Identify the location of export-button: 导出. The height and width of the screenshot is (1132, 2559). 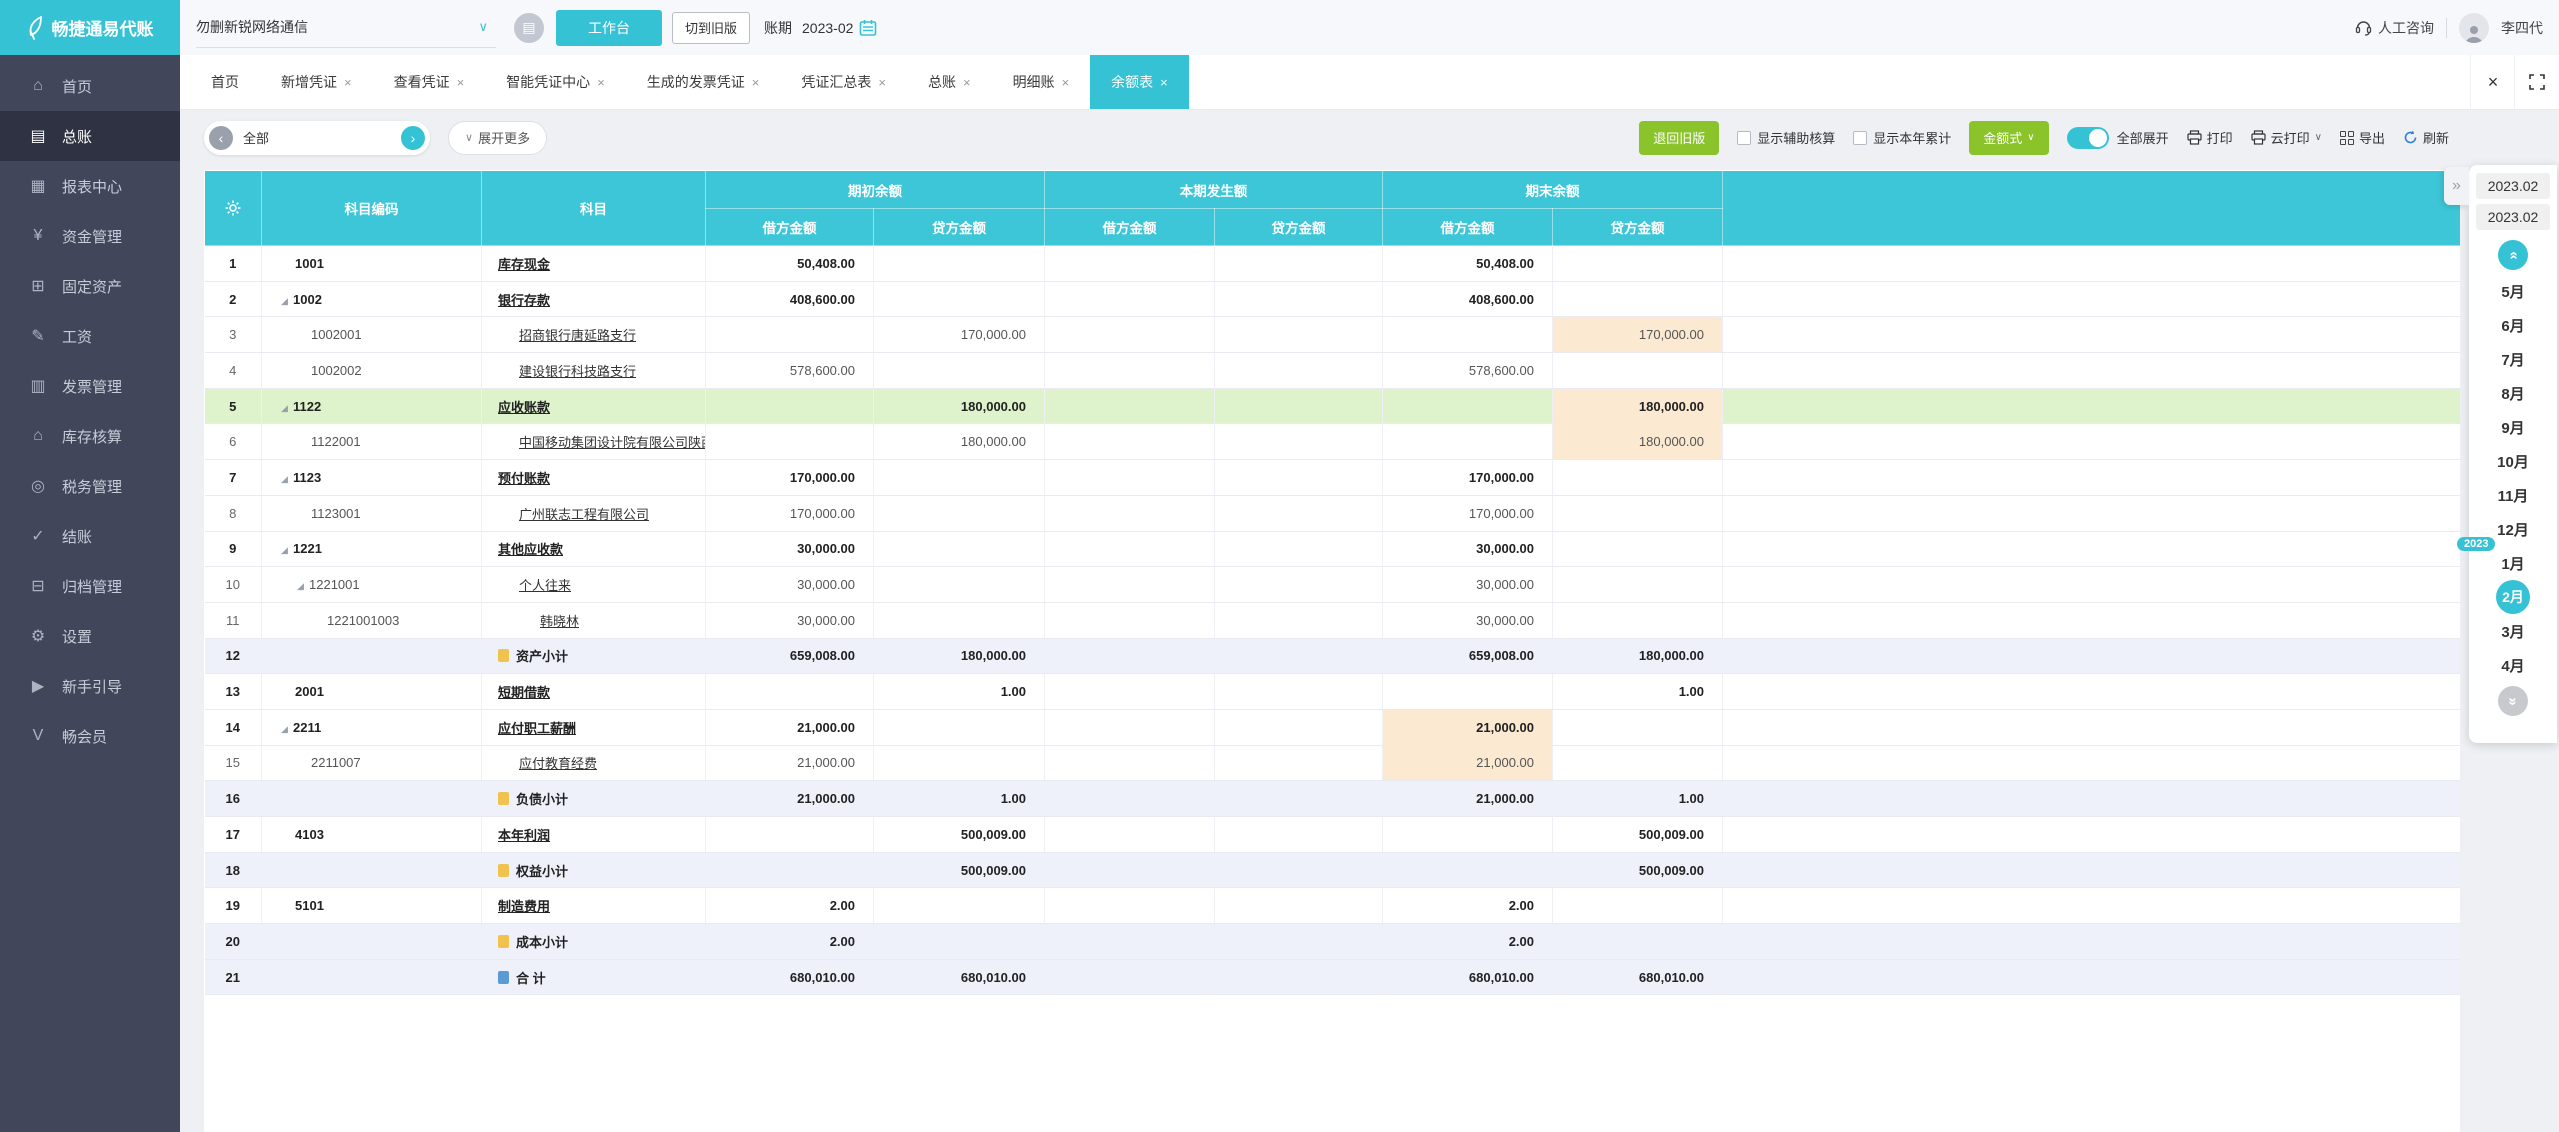
(2362, 137).